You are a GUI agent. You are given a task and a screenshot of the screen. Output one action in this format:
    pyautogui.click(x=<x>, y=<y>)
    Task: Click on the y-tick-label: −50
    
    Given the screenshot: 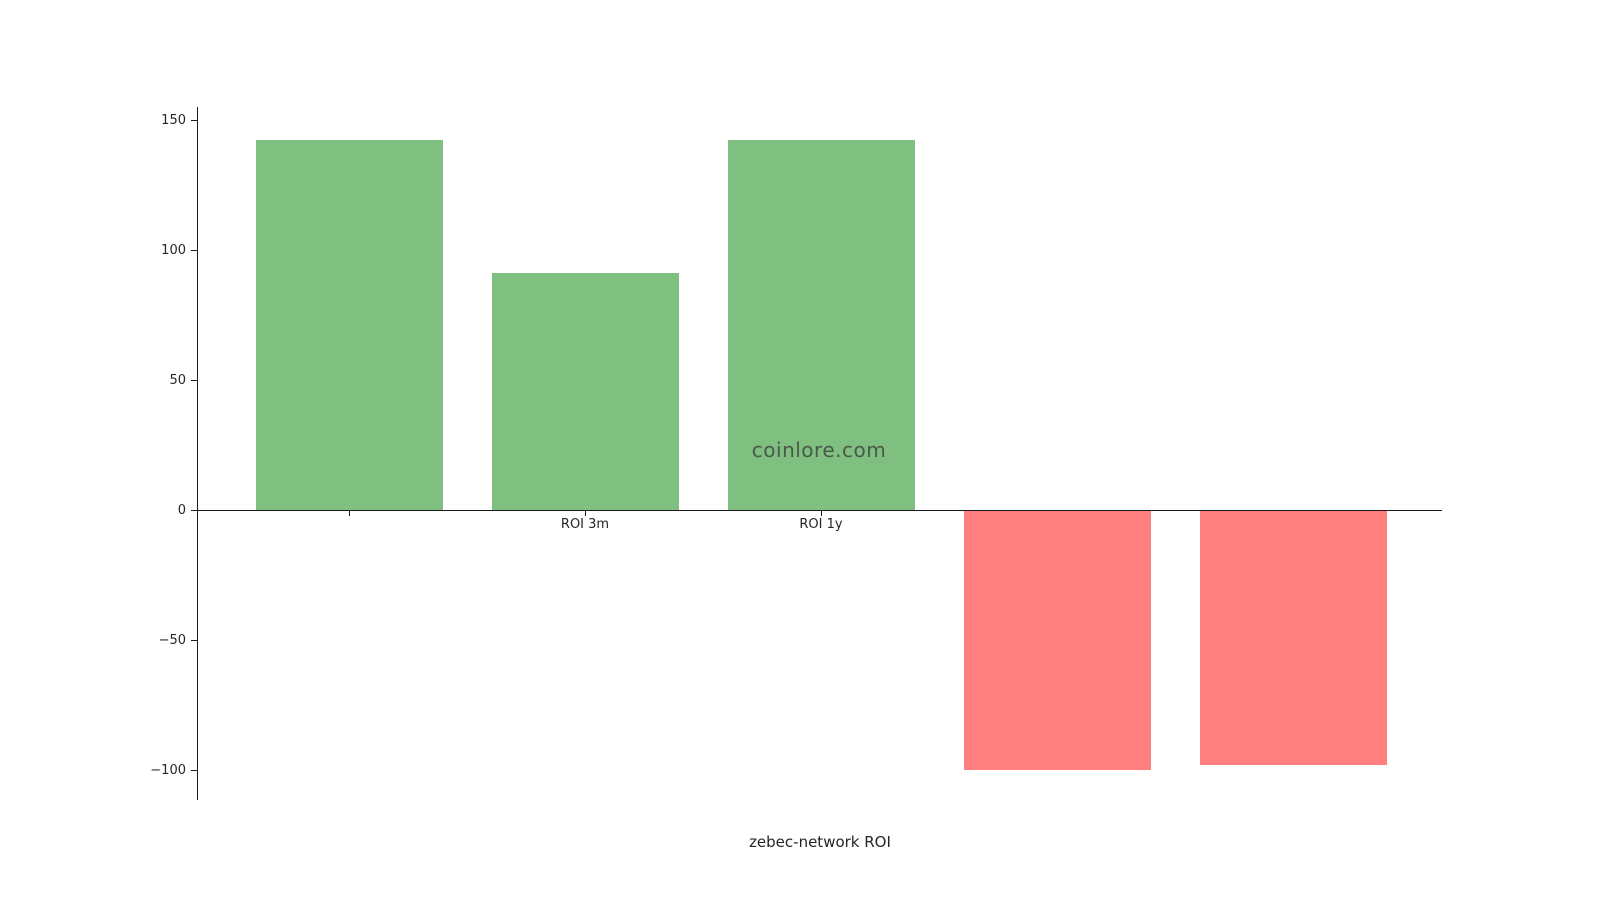 What is the action you would take?
    pyautogui.click(x=172, y=640)
    